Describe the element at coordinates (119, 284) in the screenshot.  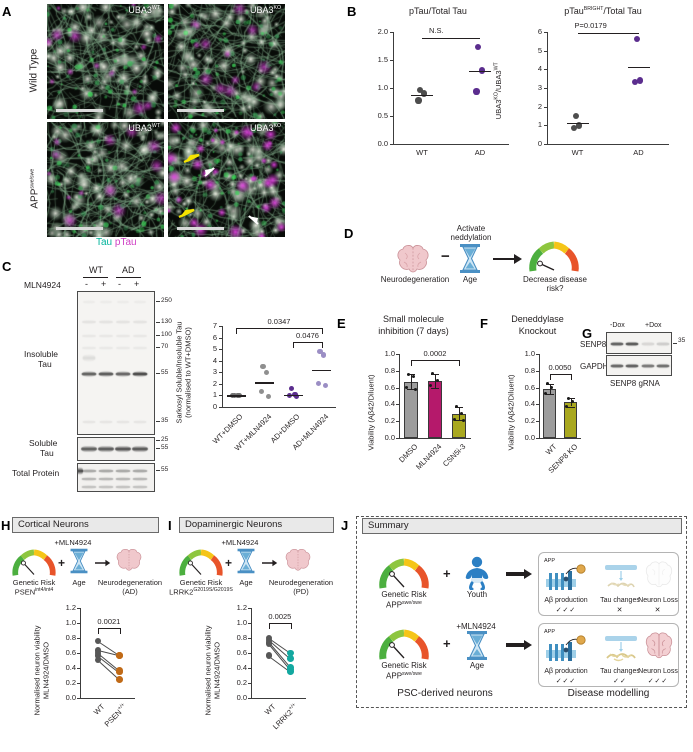
I see `blot-treatment-2: -` at that location.